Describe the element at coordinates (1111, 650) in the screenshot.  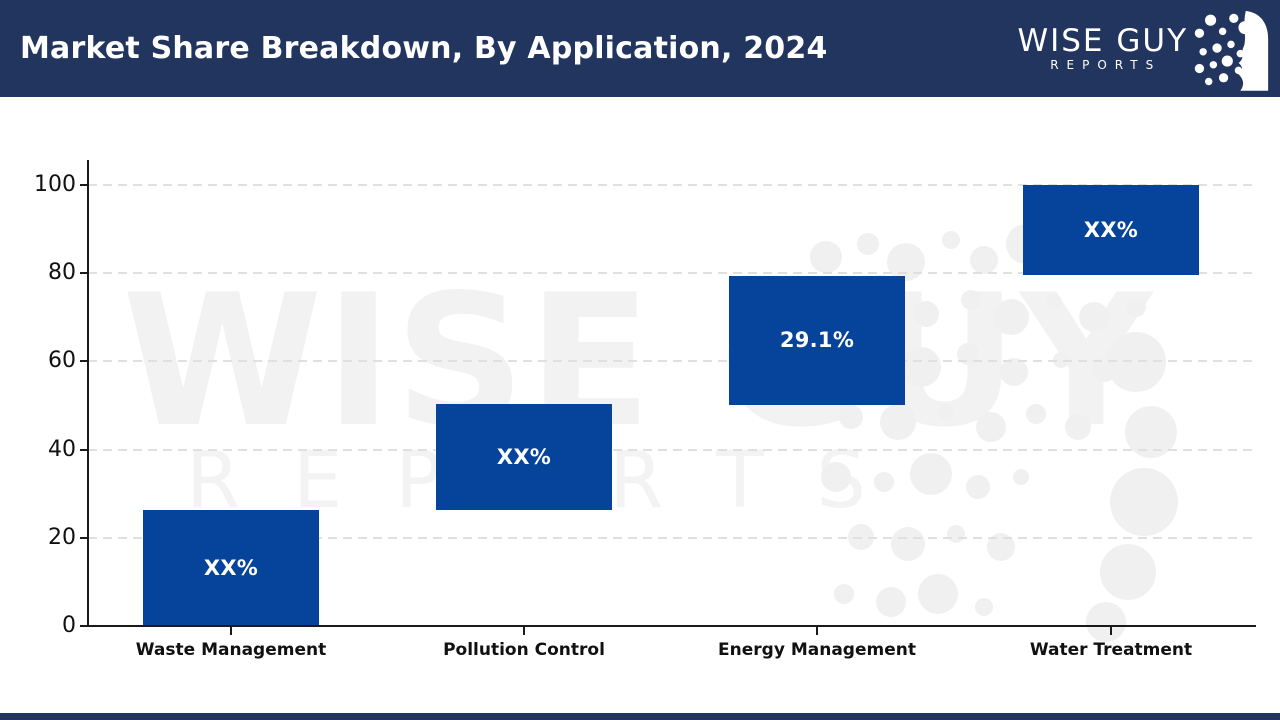
I see `x-axis-label-water-treatment: Water Treatment` at that location.